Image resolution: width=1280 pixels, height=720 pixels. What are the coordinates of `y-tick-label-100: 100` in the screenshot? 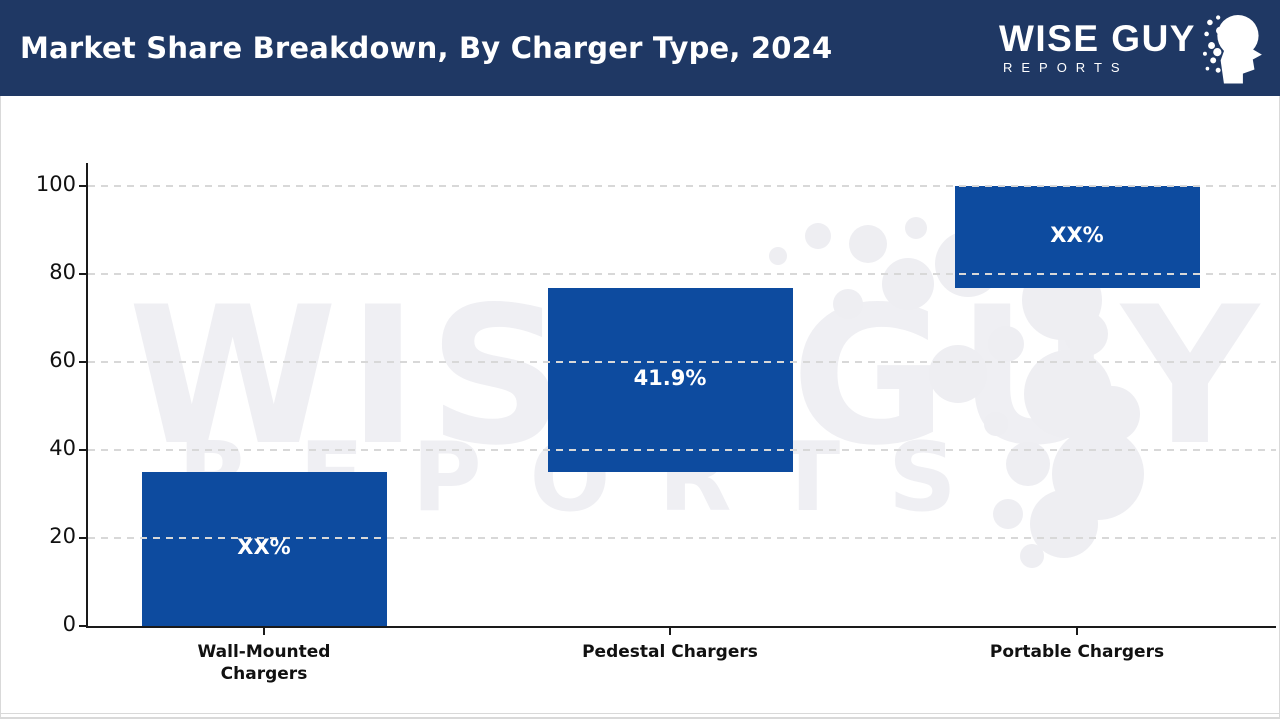 It's located at (55, 184).